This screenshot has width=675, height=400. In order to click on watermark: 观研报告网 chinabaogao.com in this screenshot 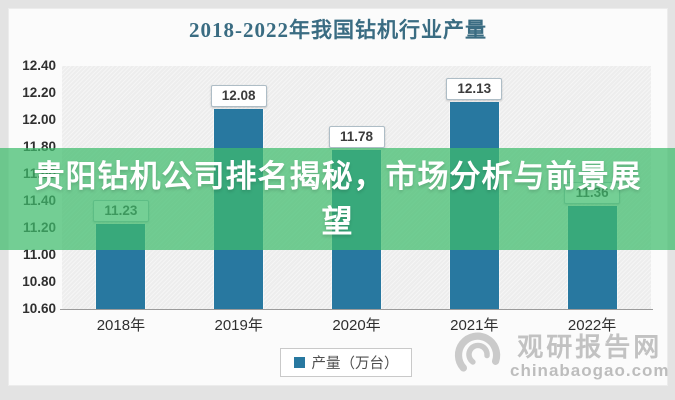, I will do `click(559, 356)`.